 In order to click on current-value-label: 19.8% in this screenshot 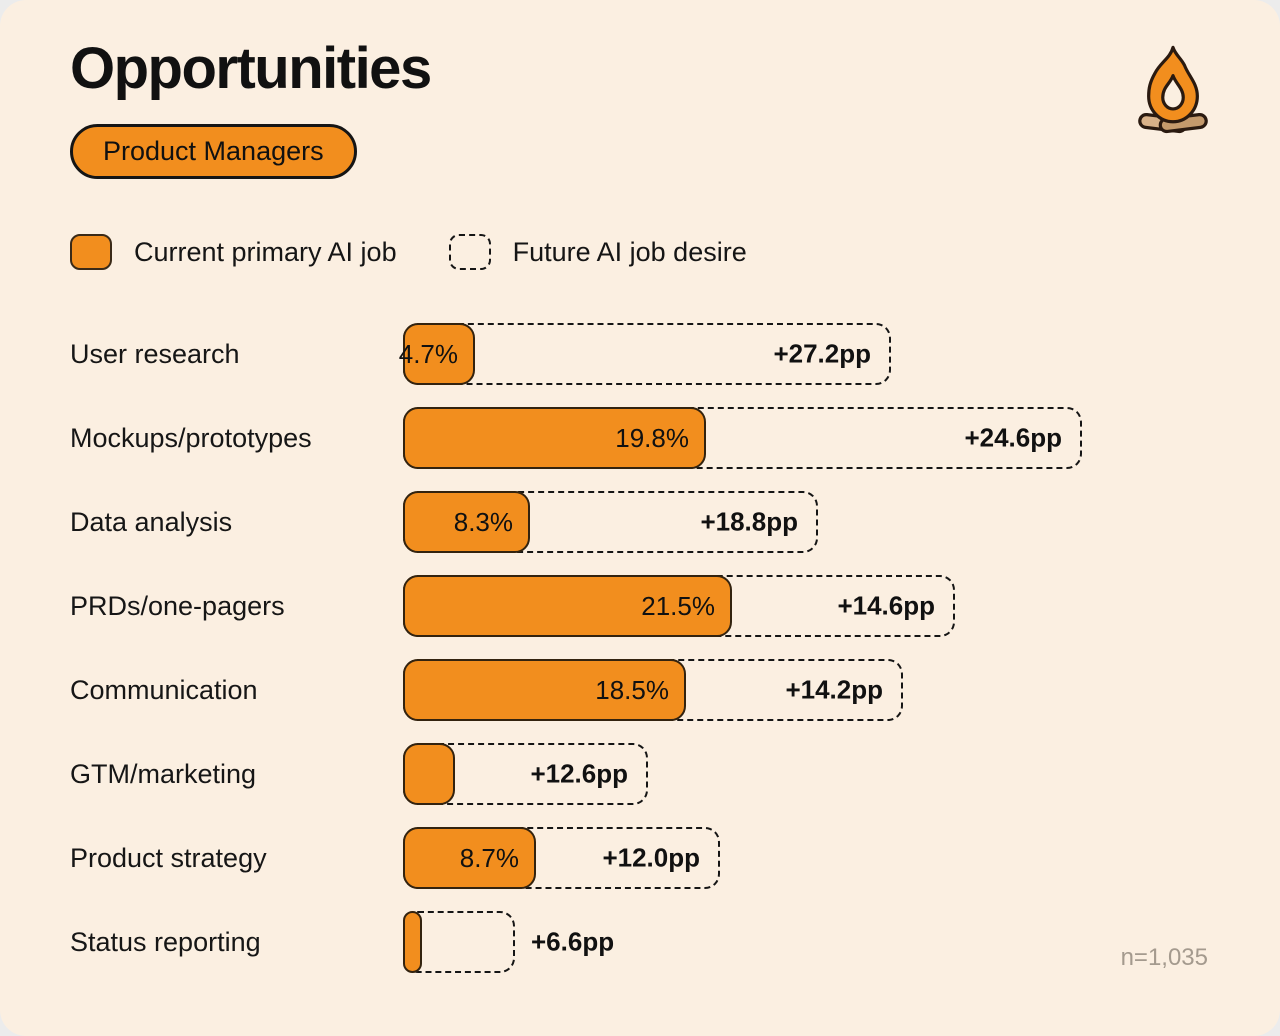, I will do `click(652, 437)`.